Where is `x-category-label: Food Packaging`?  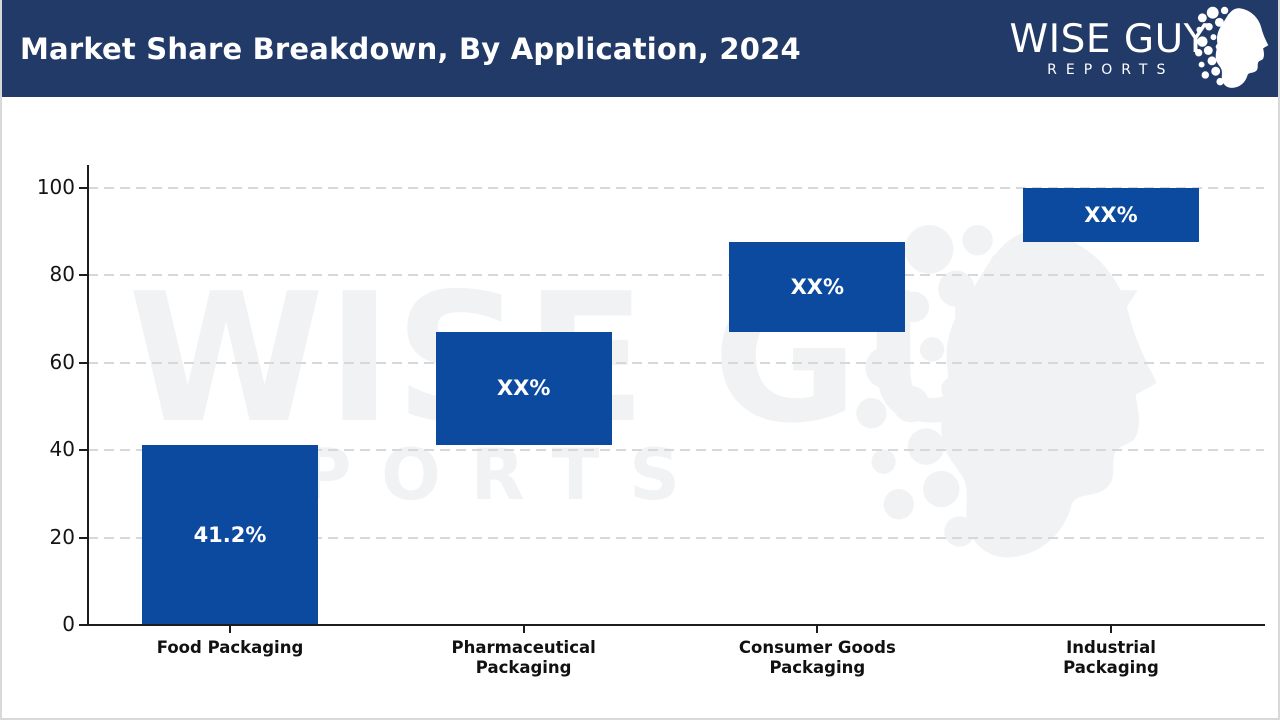
x-category-label: Food Packaging is located at coordinates (230, 648).